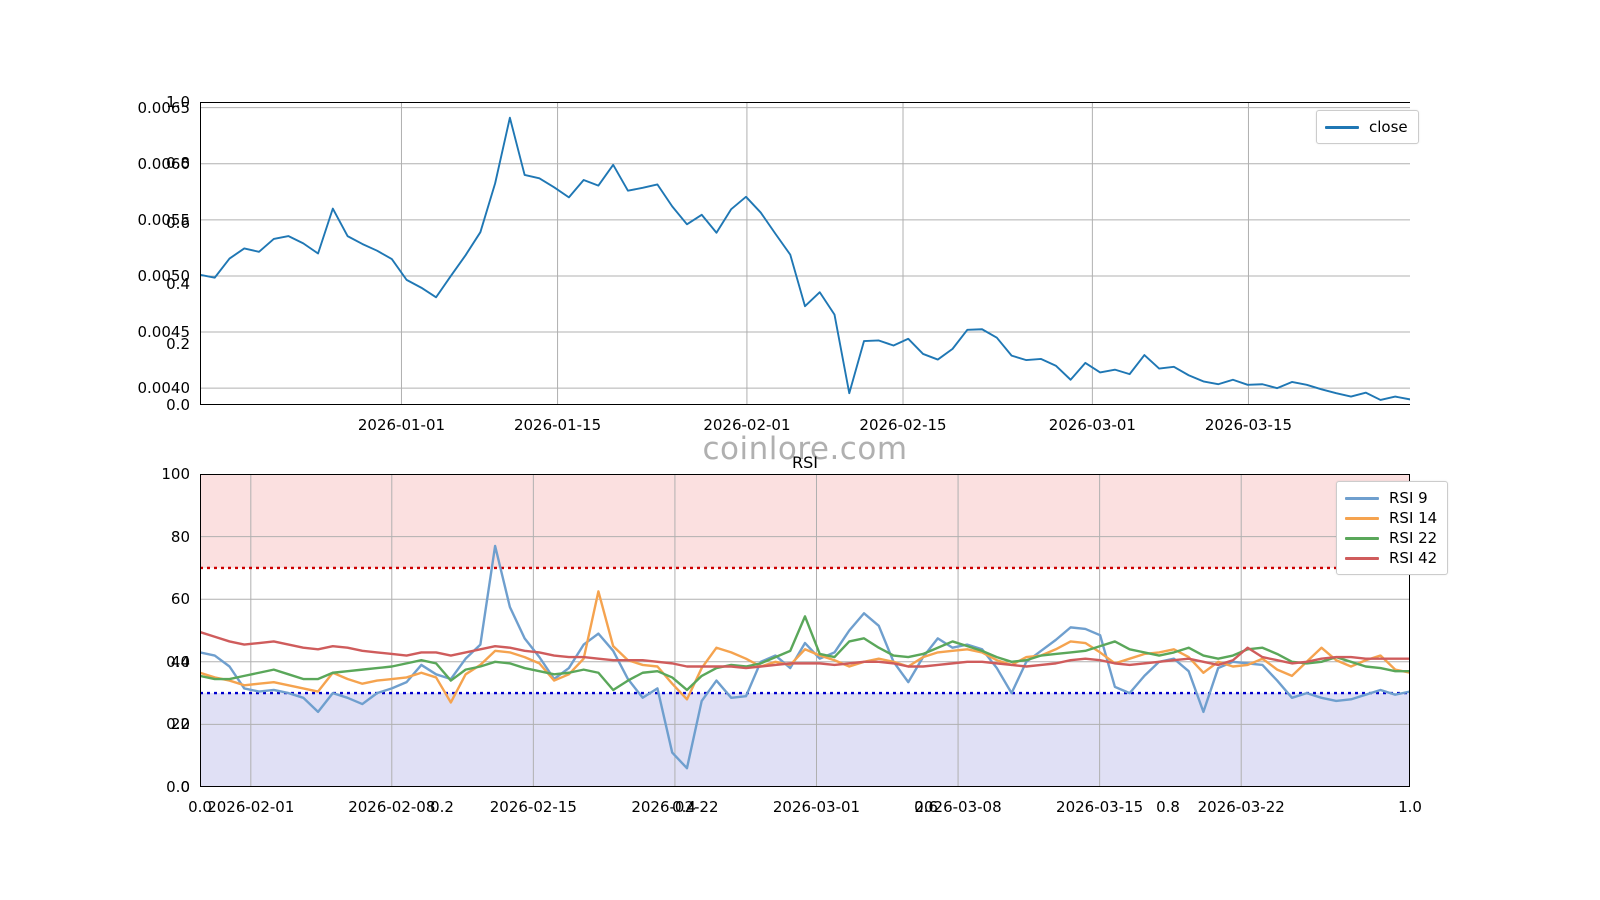 This screenshot has height=900, width=1600. I want to click on rsi-x-tick: 2026-02-22, so click(675, 807).